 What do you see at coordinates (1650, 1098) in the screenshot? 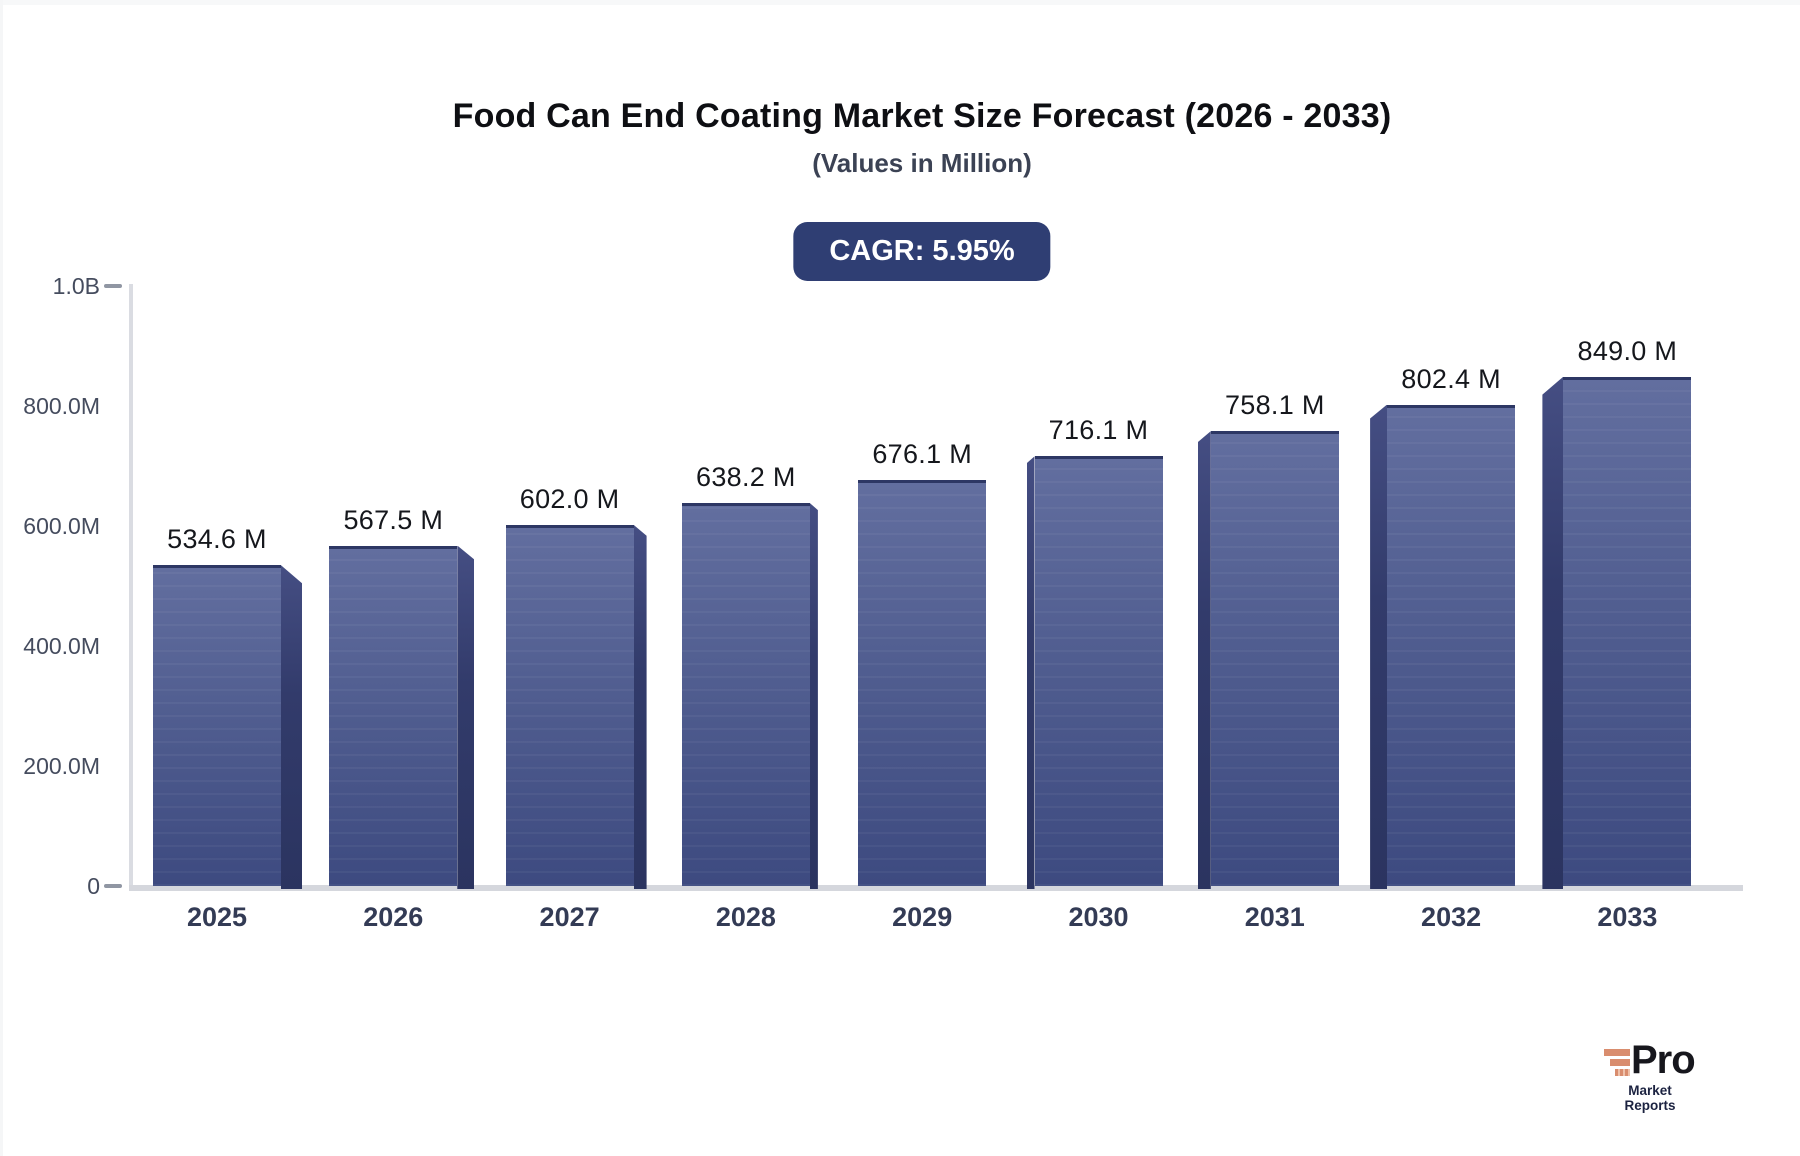
I see `logo-tagline: Market Reports` at bounding box center [1650, 1098].